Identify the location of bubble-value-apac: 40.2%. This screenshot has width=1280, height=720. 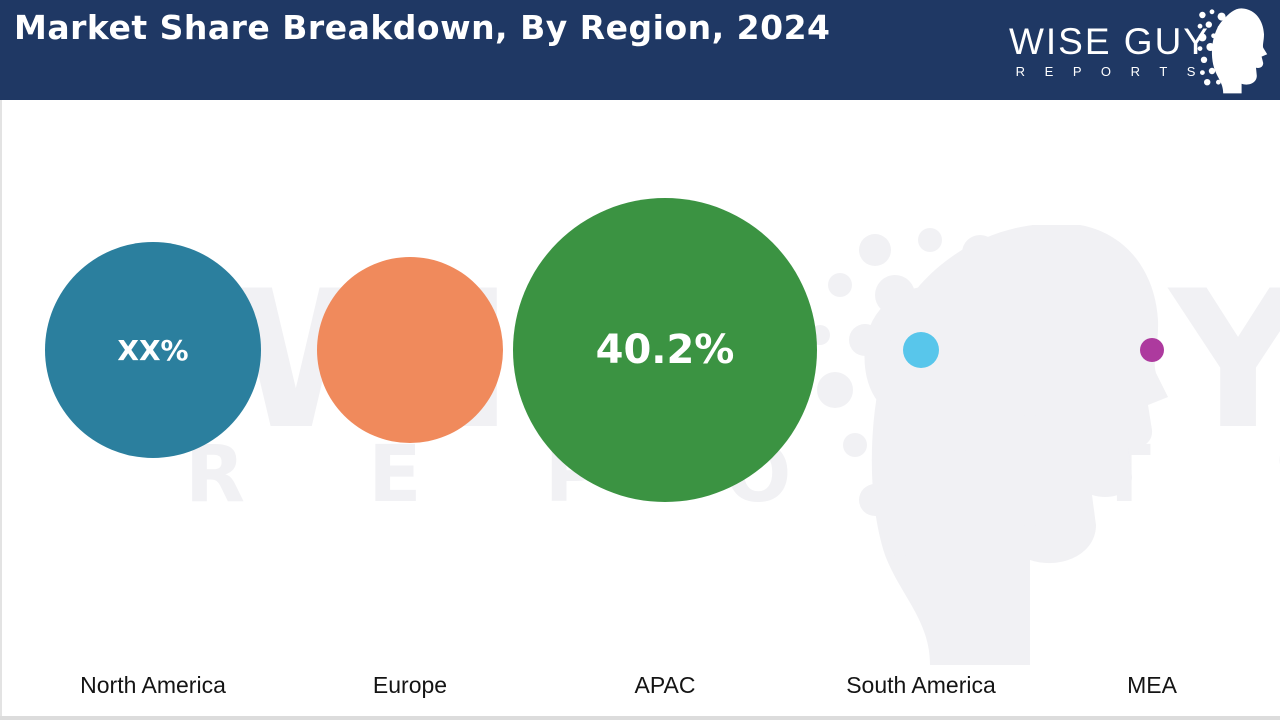
(665, 350).